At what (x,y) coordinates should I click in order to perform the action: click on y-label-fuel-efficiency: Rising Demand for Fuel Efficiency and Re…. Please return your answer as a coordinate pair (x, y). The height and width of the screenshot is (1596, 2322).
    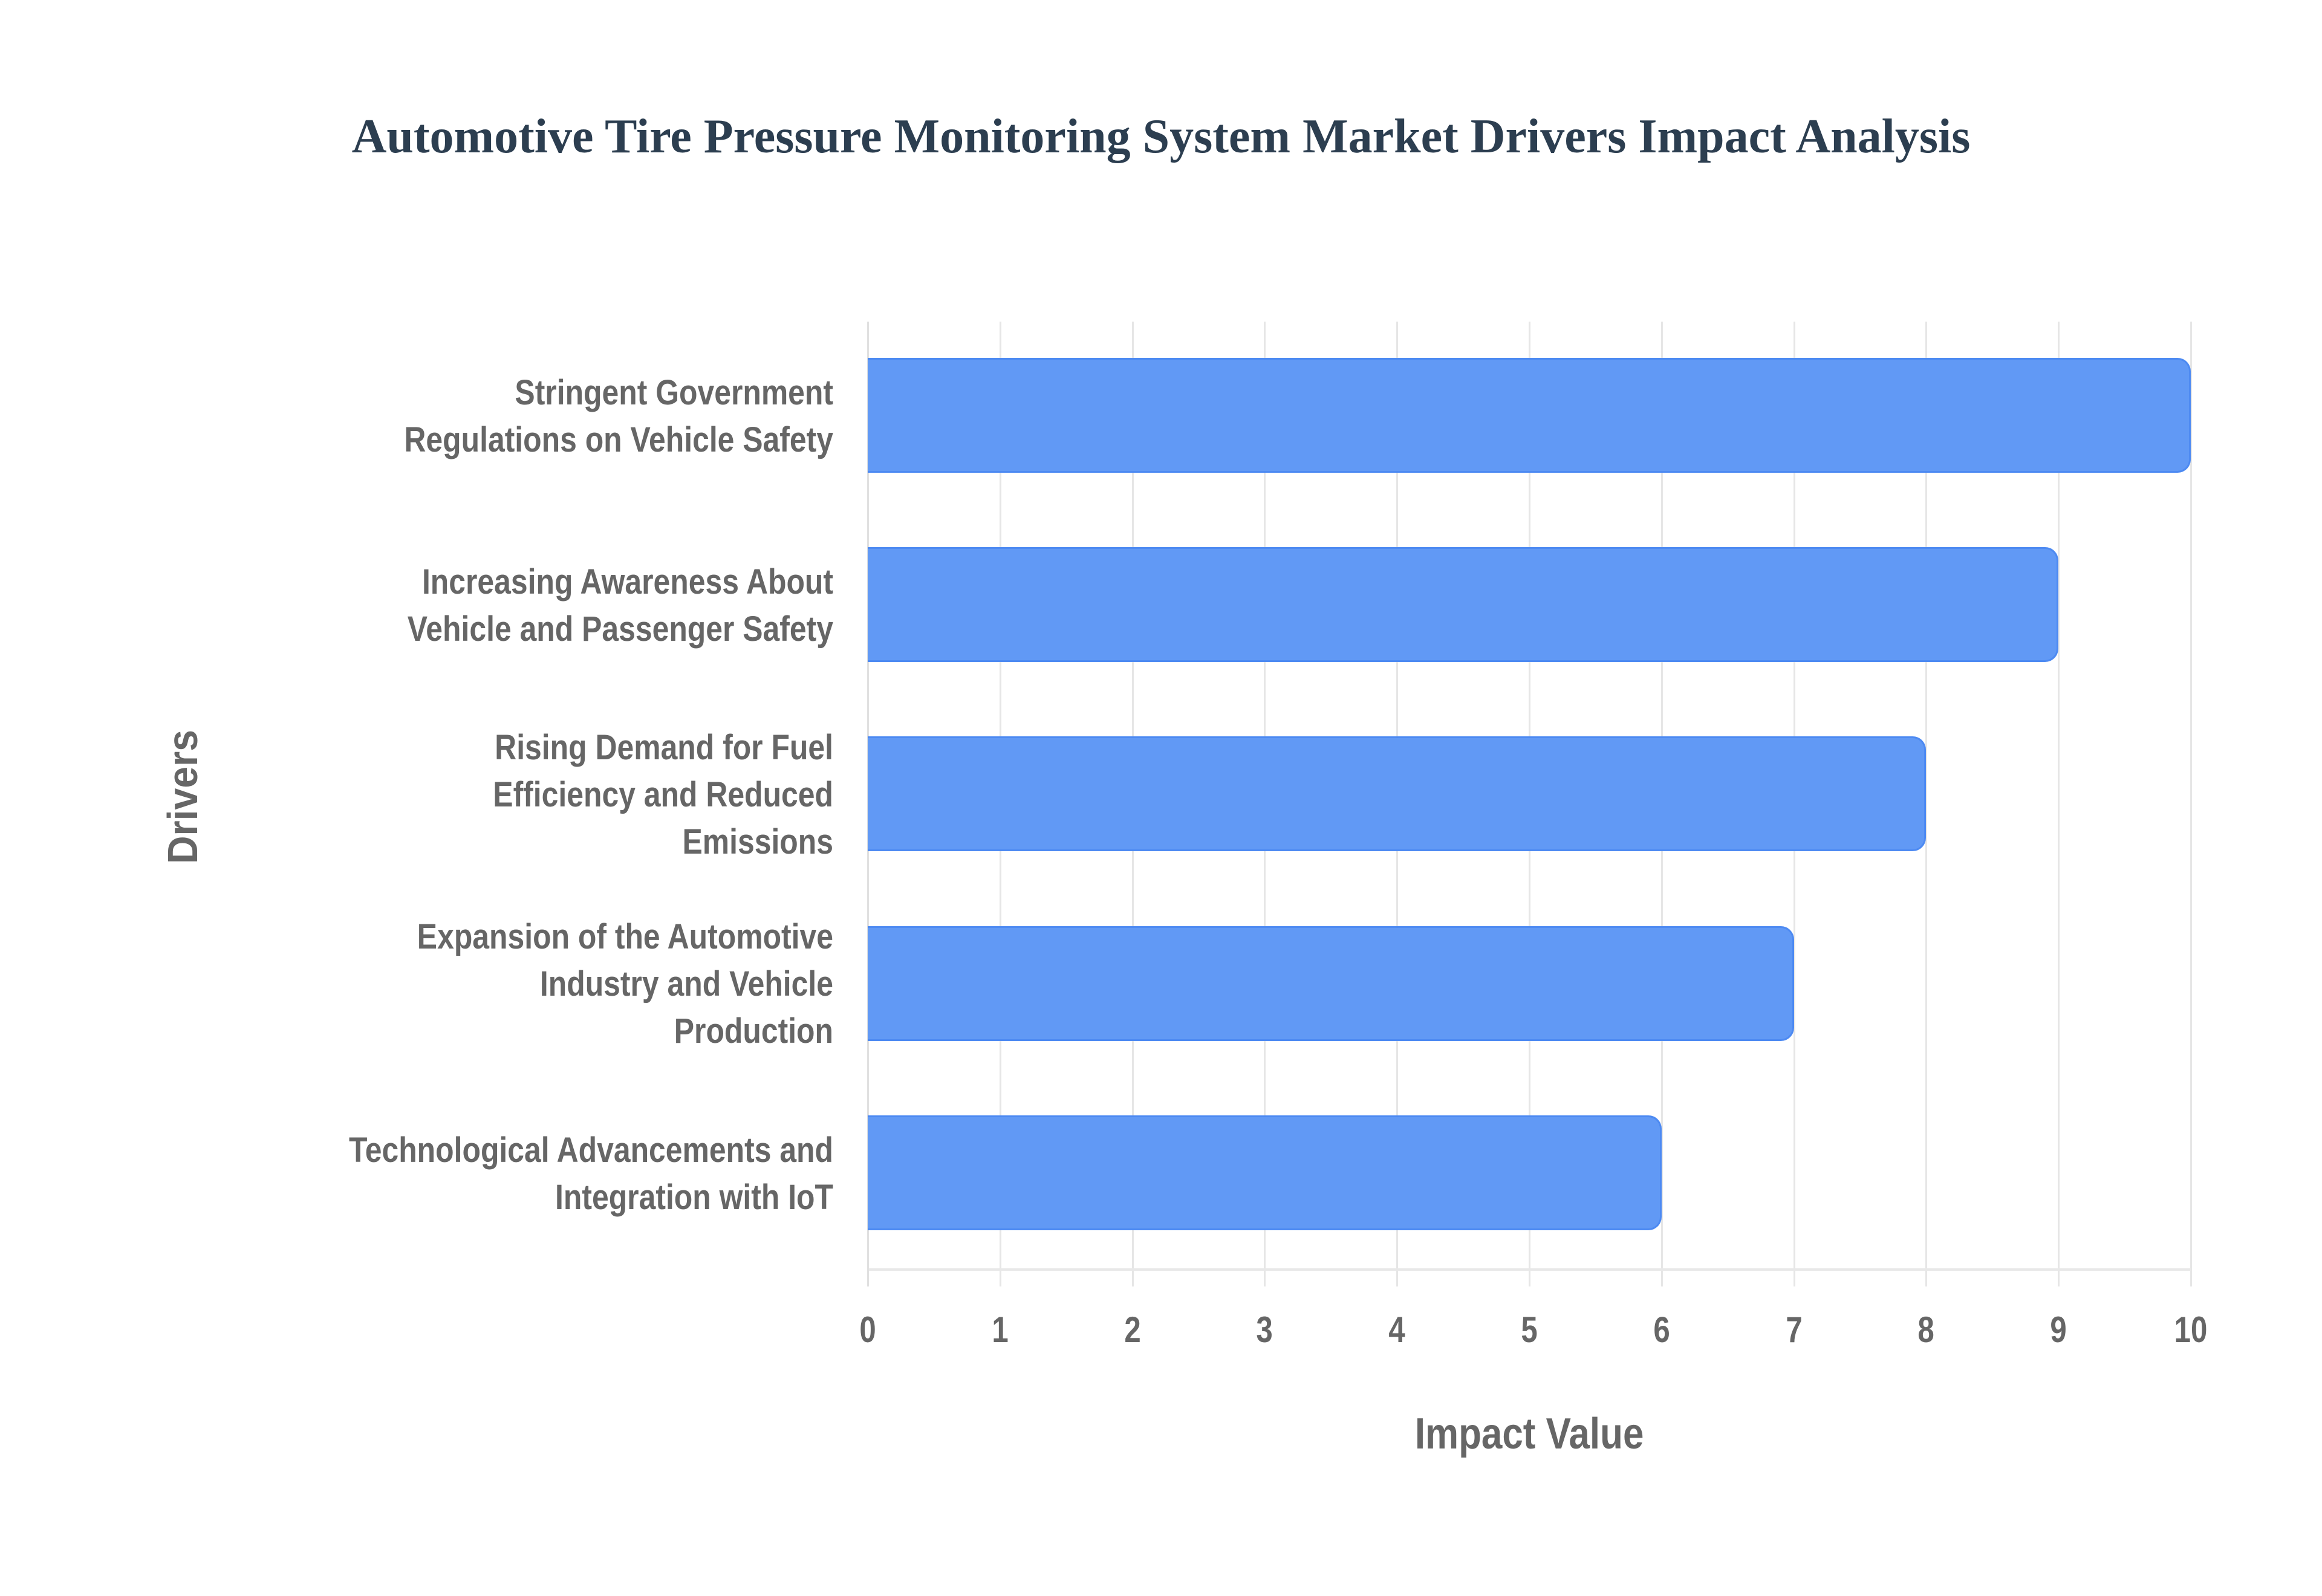
    Looking at the image, I should click on (547, 795).